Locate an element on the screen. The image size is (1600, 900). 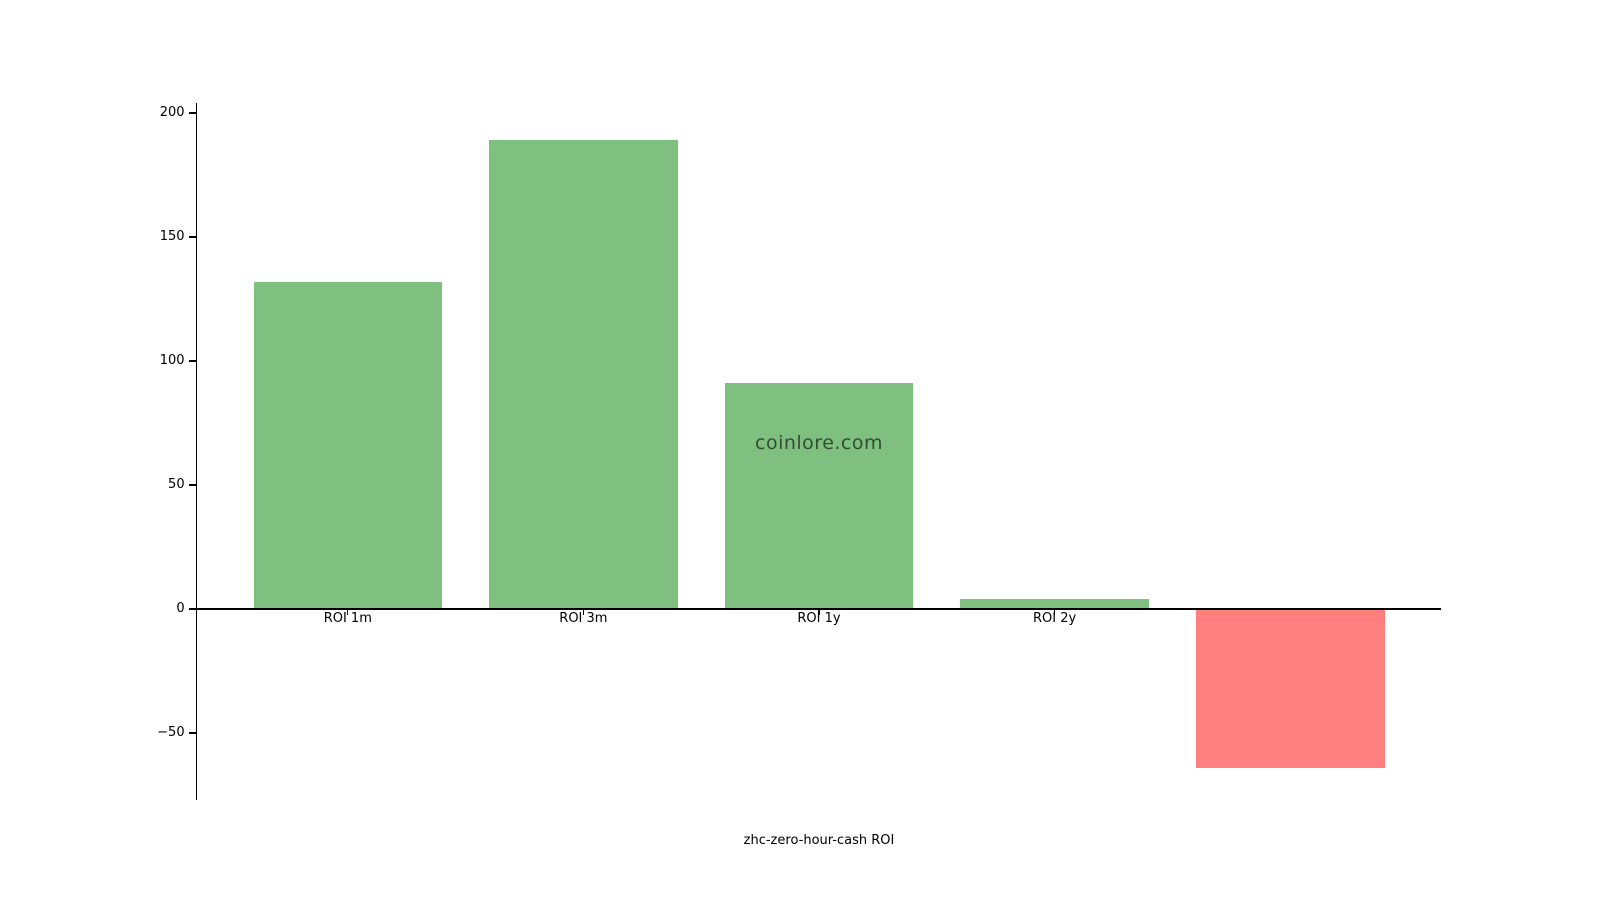
y-tick-label: 100 is located at coordinates (172, 360).